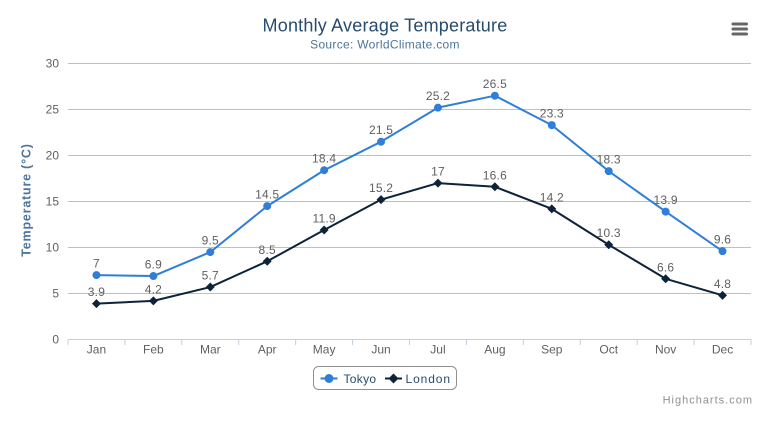 This screenshot has height=421, width=769. I want to click on svg-text: 26.5, so click(495, 84).